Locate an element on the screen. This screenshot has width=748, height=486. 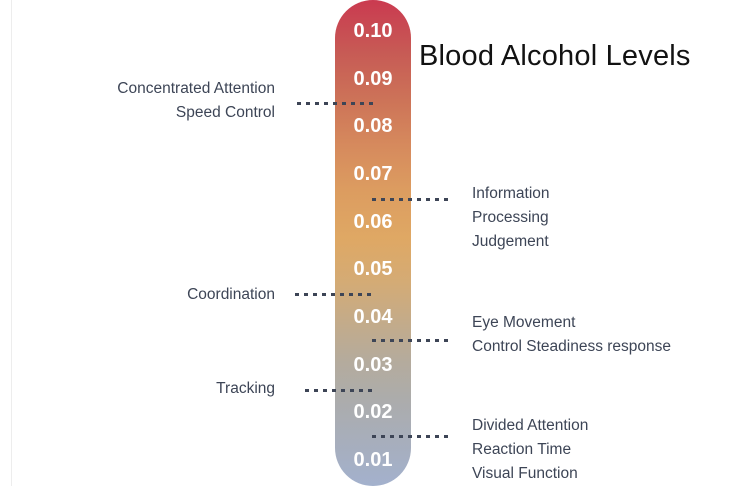
annotation-line: Speed Control is located at coordinates (225, 112).